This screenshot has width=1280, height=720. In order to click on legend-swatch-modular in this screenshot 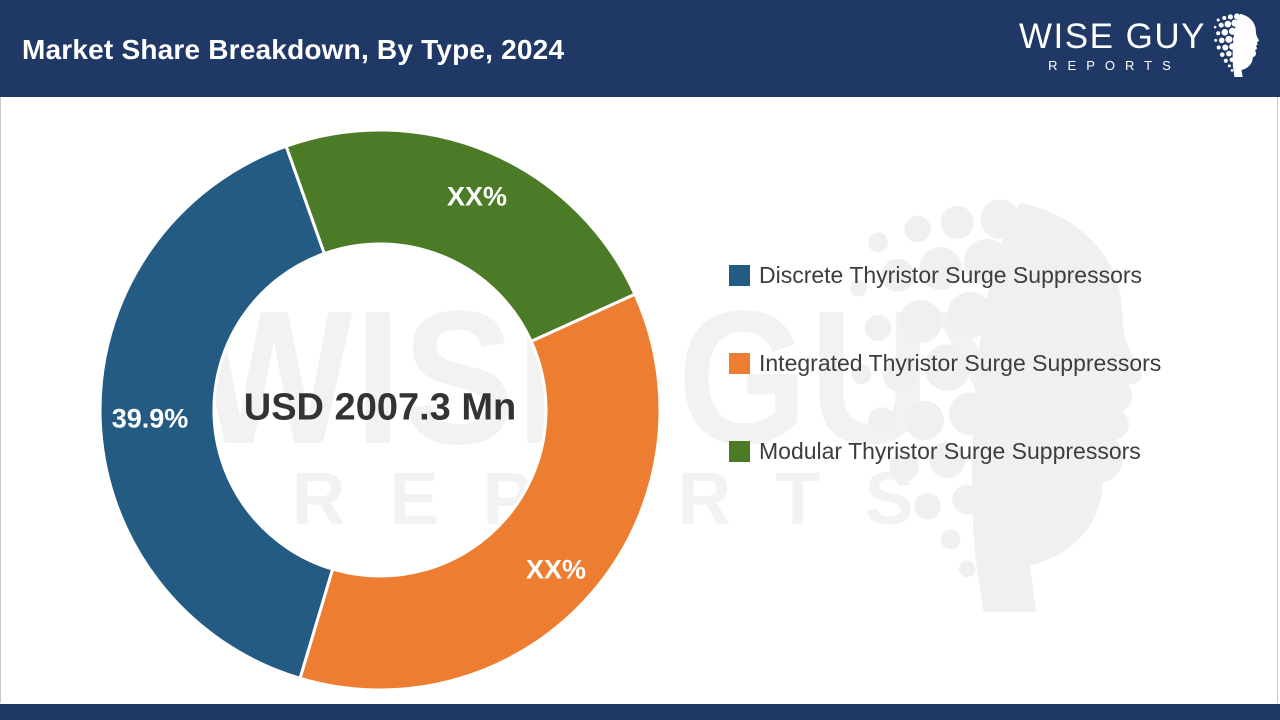, I will do `click(739, 451)`.